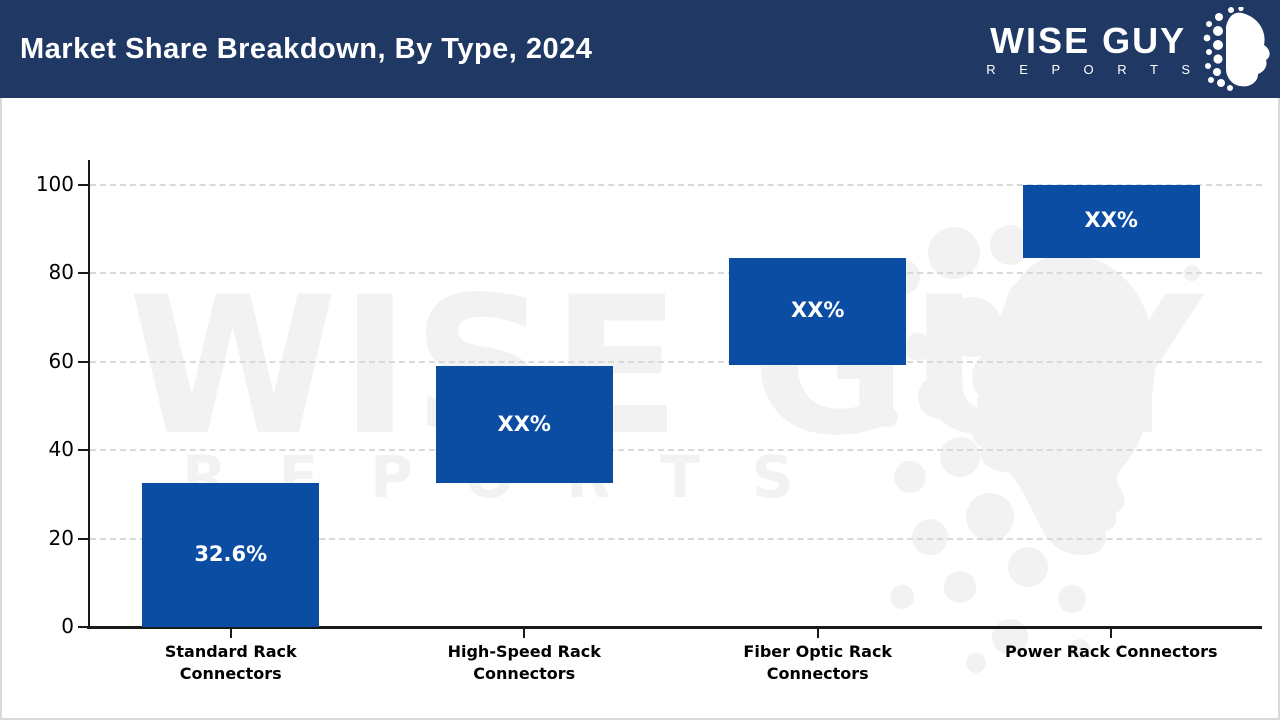  I want to click on page-title: Market Share Breakdown, By Type, 2024, so click(306, 48).